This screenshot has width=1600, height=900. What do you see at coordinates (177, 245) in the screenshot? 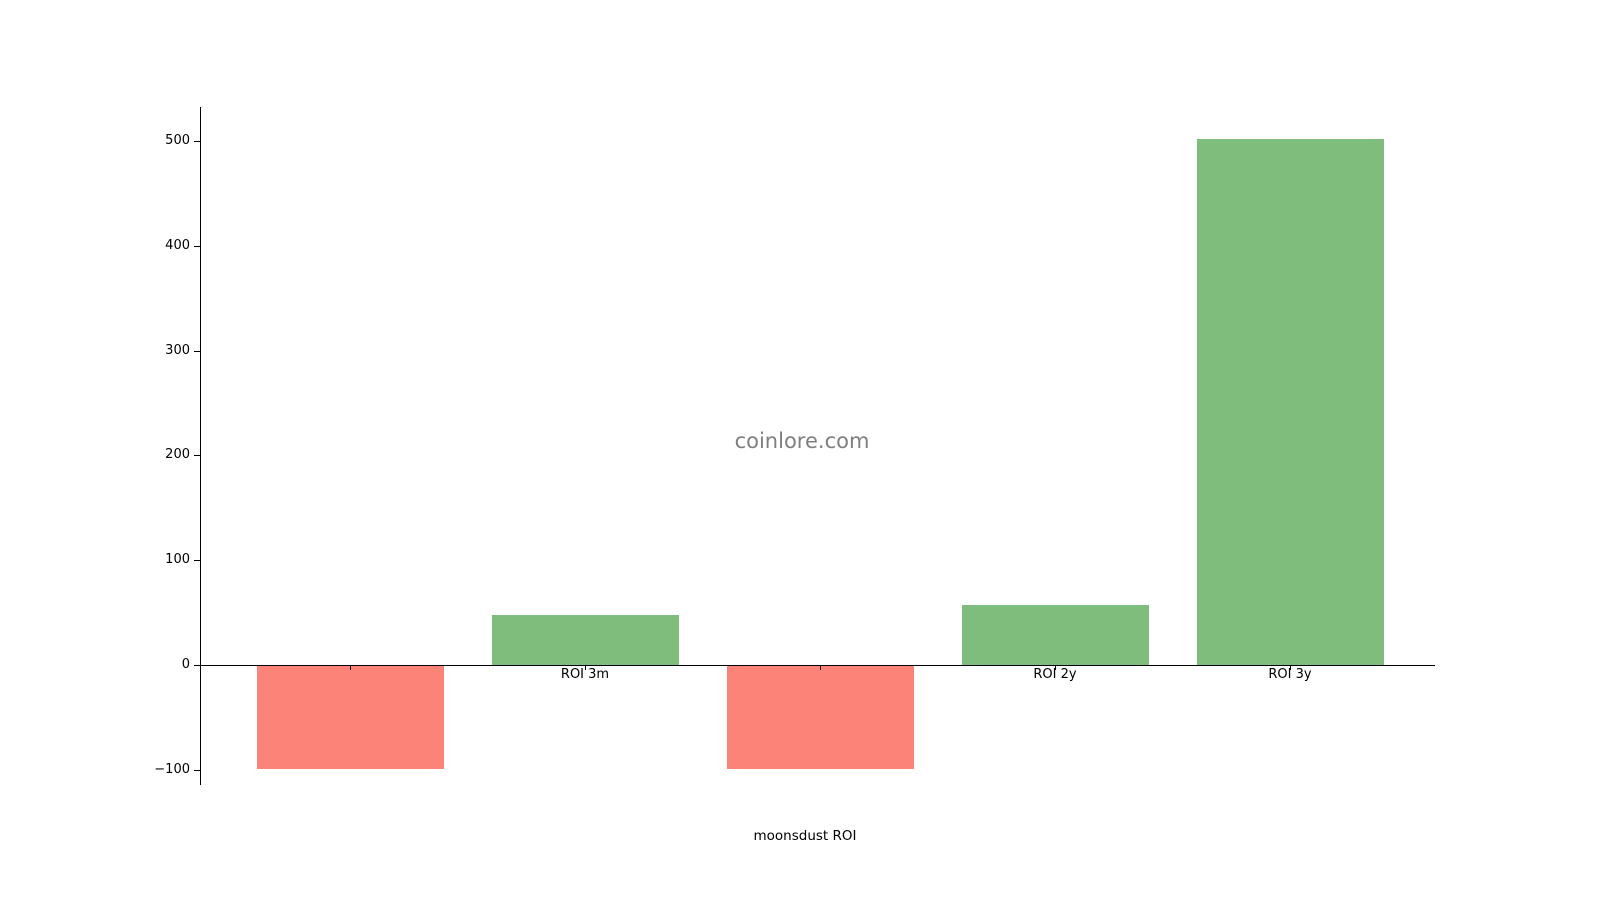
I see `y-tick-label: 400` at bounding box center [177, 245].